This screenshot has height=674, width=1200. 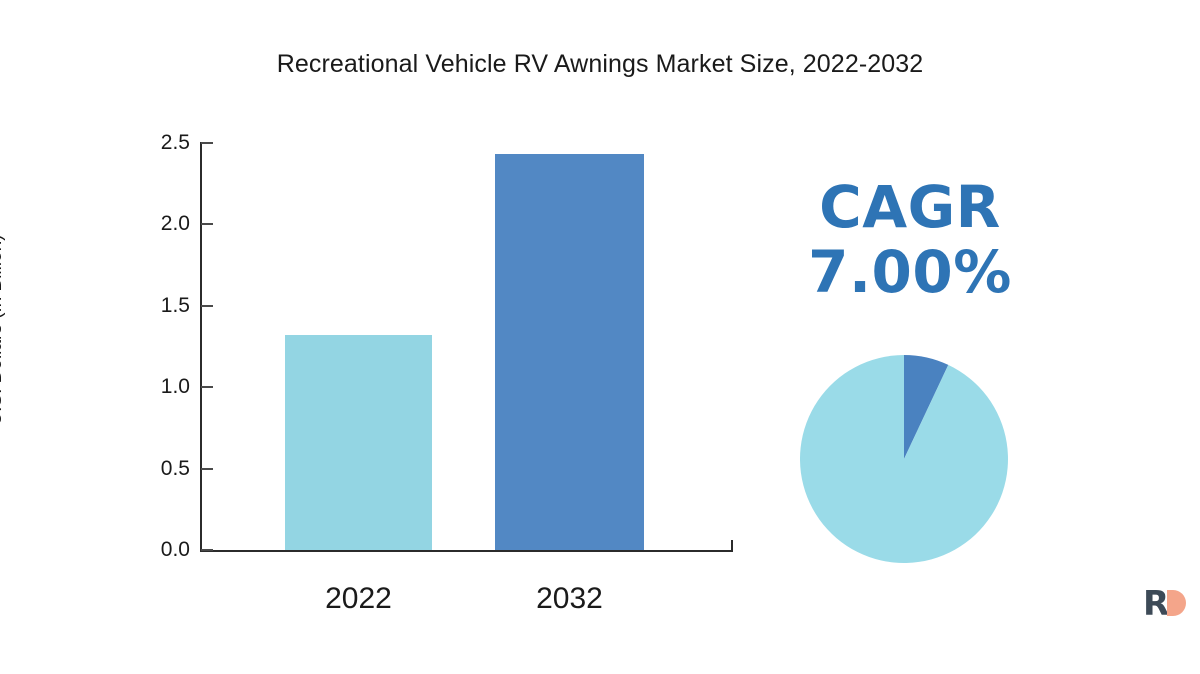 What do you see at coordinates (175, 224) in the screenshot?
I see `y-axis-tick-label: 2.0` at bounding box center [175, 224].